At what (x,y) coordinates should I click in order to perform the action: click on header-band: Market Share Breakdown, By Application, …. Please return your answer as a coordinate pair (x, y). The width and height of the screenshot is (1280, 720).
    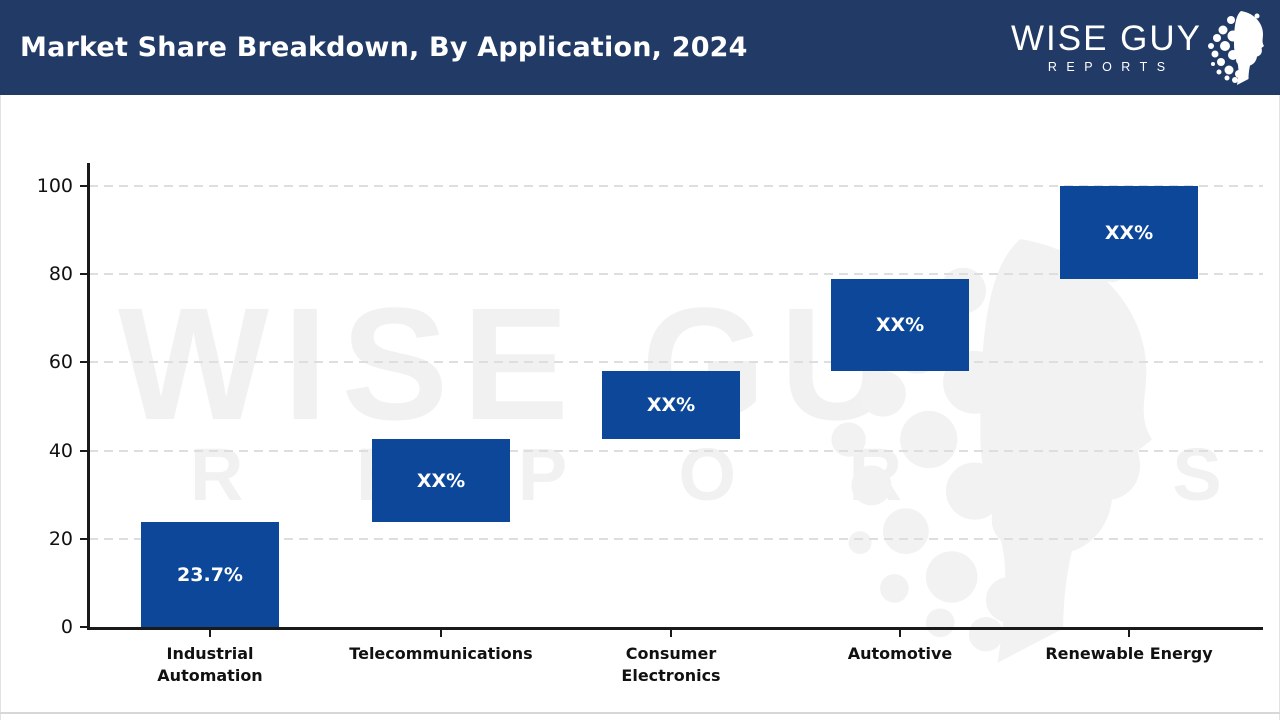
    Looking at the image, I should click on (640, 47).